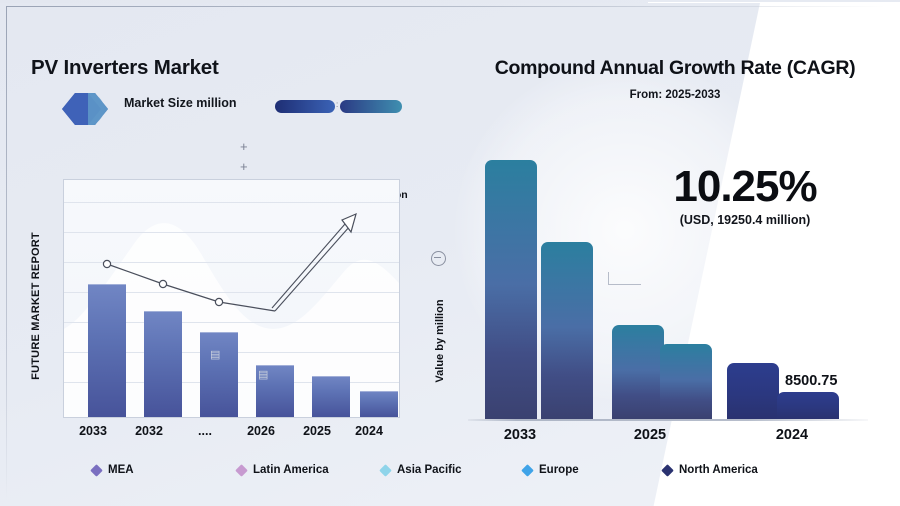 This screenshot has width=900, height=506. What do you see at coordinates (379, 404) in the screenshot?
I see `left-bar-2024` at bounding box center [379, 404].